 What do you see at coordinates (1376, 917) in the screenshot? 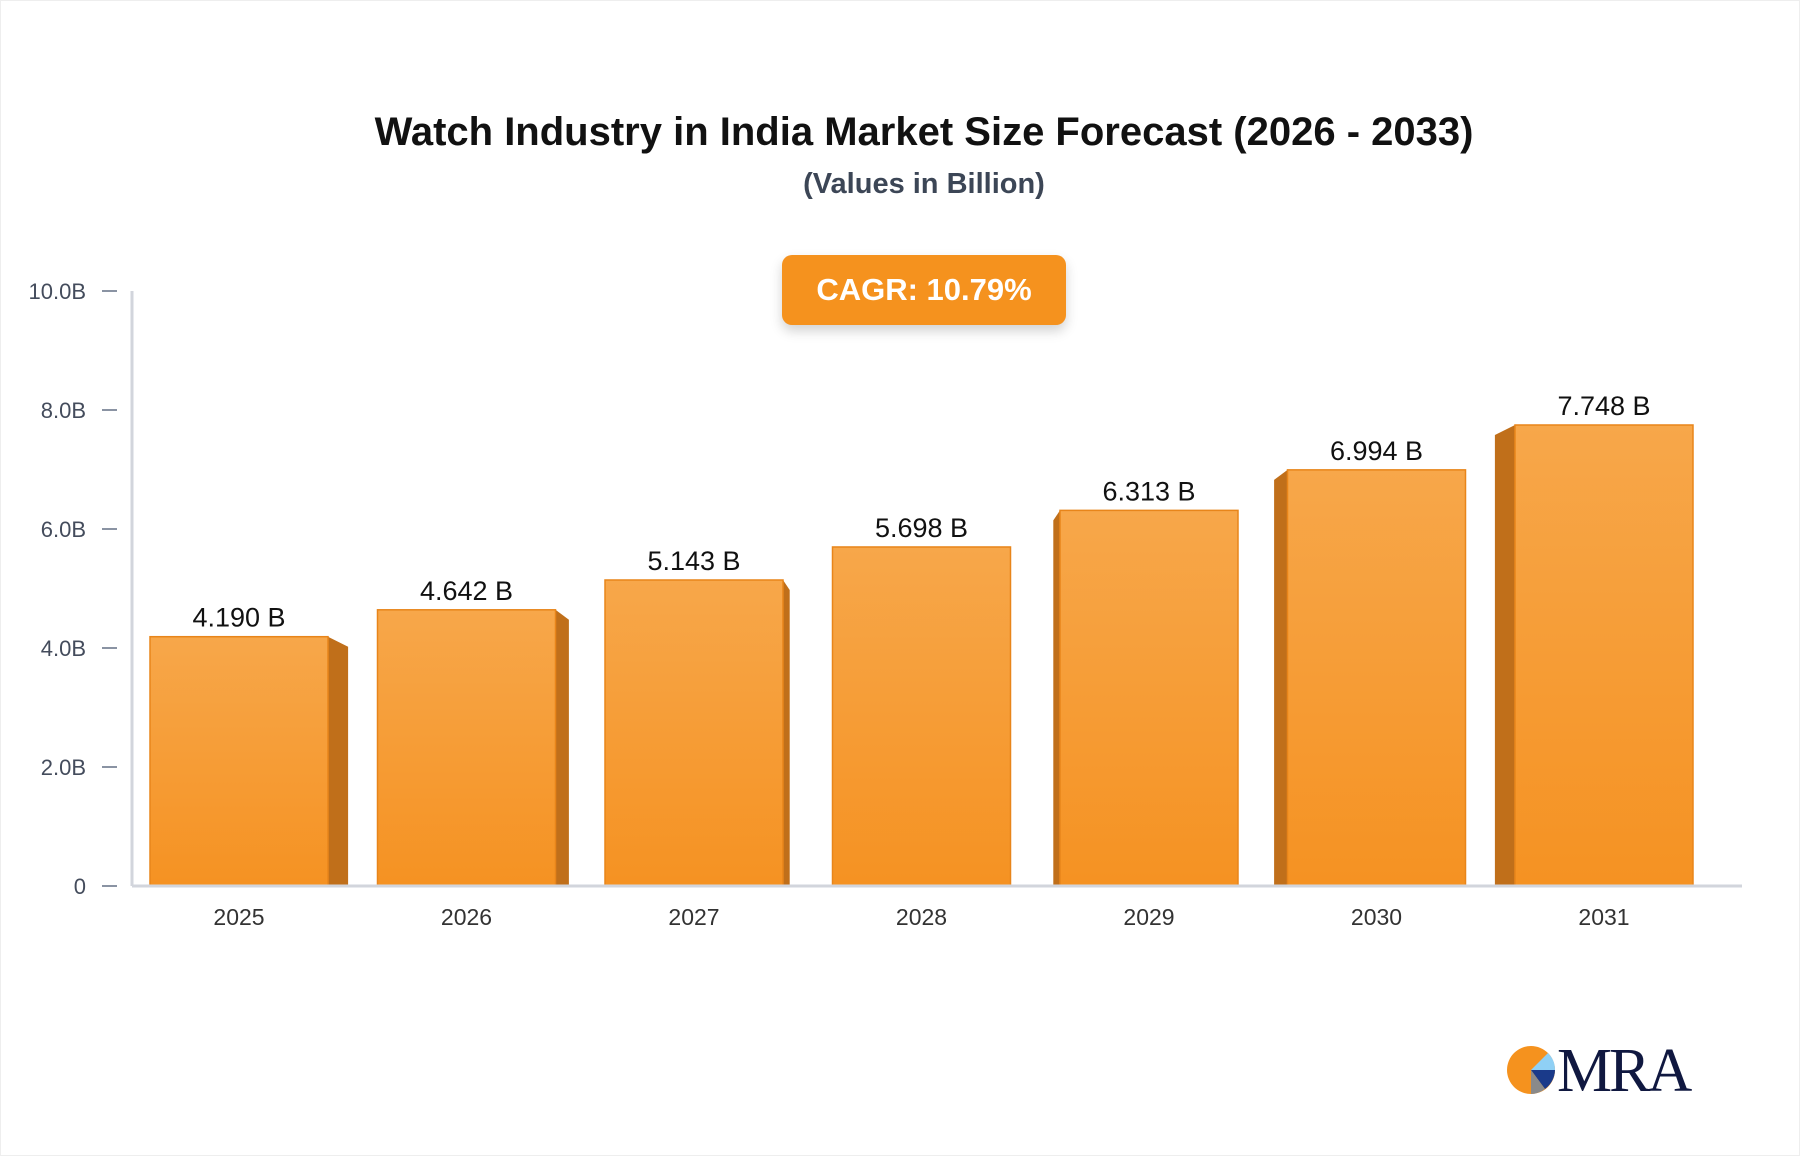
I see `x-tick-label: 2030` at bounding box center [1376, 917].